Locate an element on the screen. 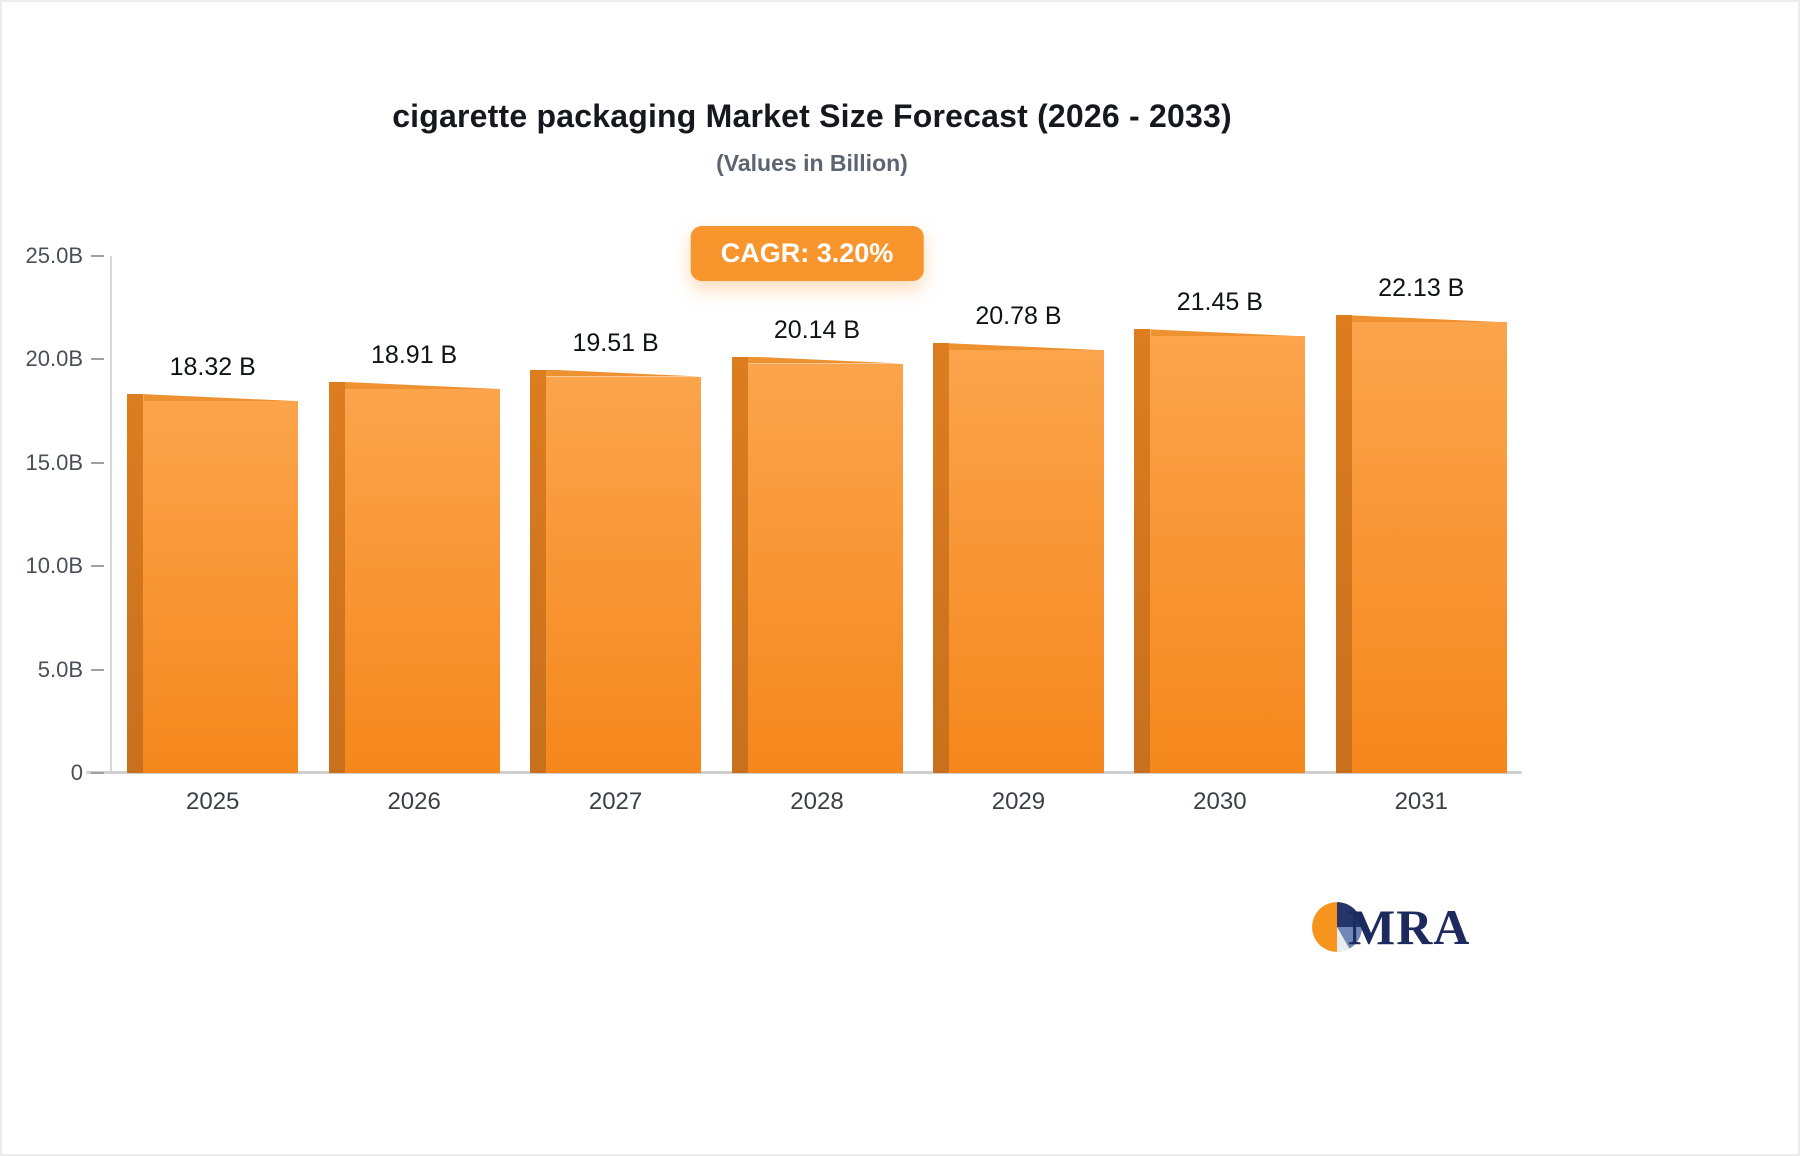 The width and height of the screenshot is (1800, 1156). bar-2028 is located at coordinates (817, 564).